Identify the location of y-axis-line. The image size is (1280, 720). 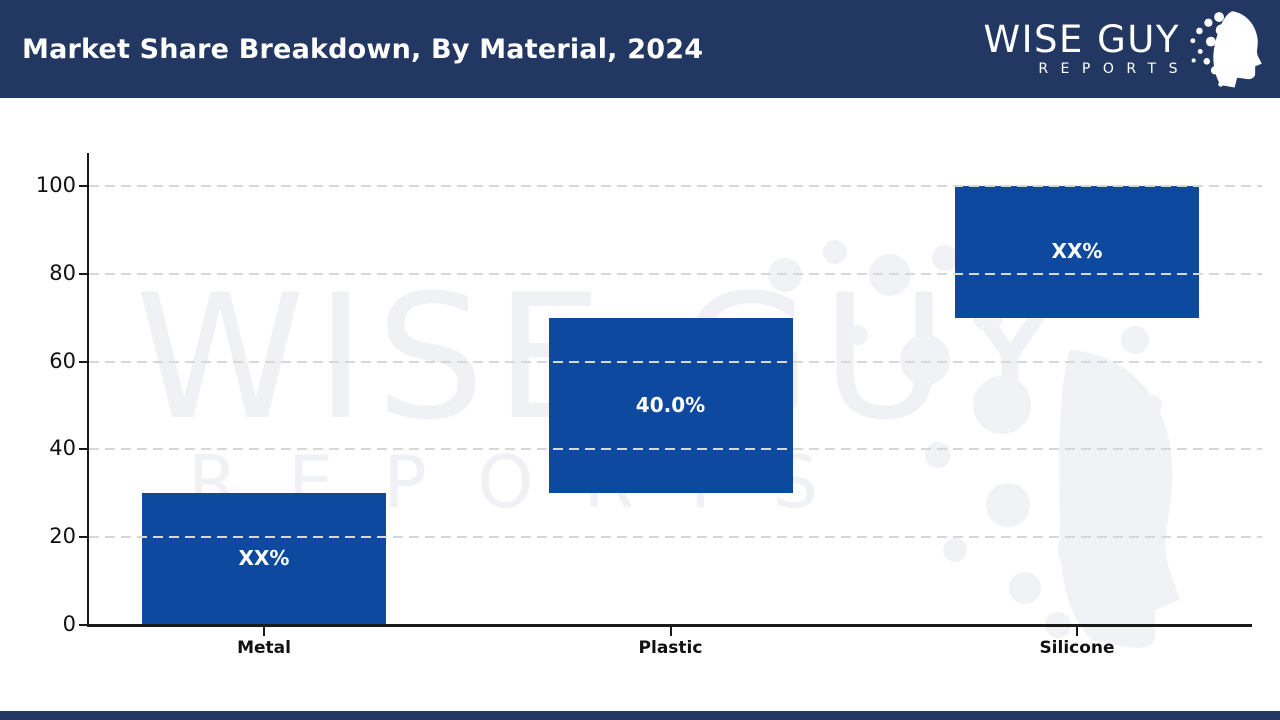
(88, 390).